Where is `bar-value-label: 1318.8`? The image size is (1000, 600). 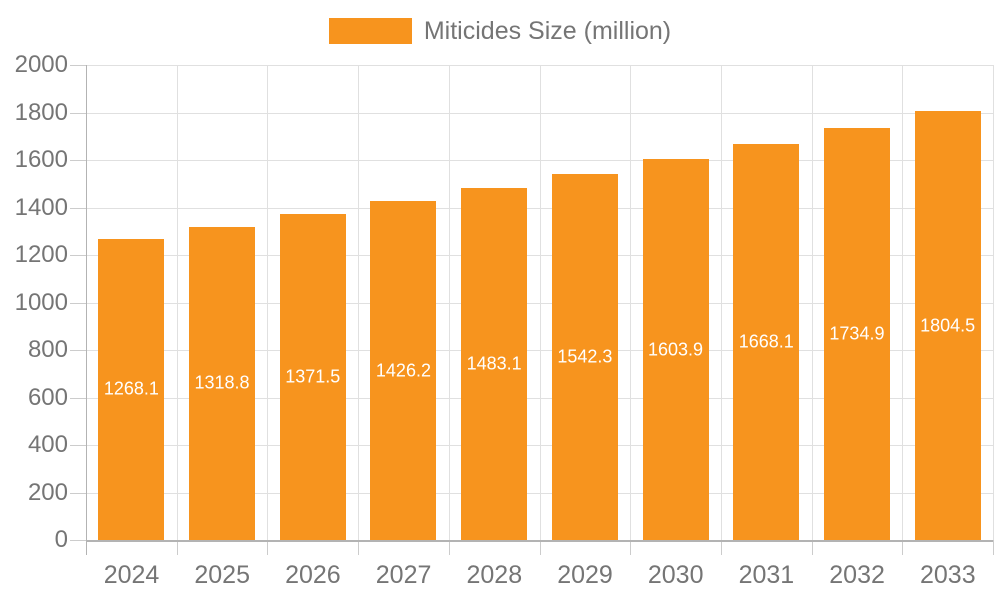
bar-value-label: 1318.8 is located at coordinates (222, 382).